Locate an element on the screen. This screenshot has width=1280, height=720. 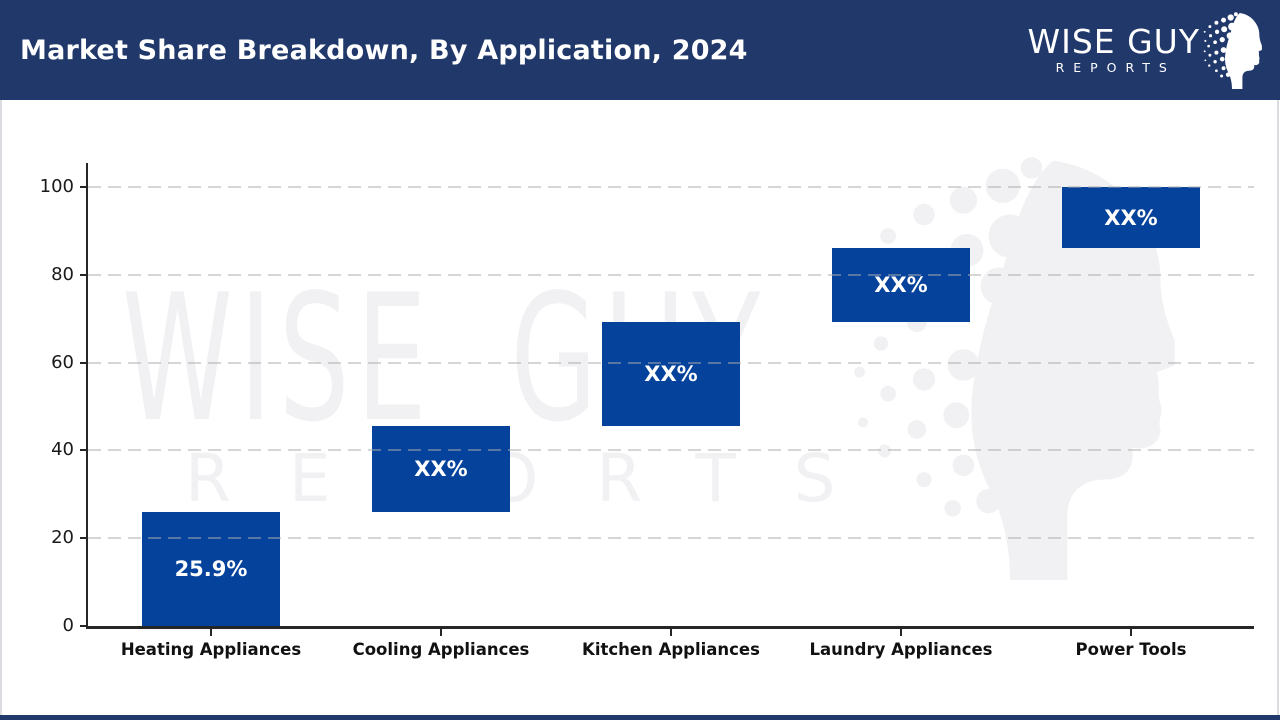
bar-value-label: 25.9% is located at coordinates (211, 569).